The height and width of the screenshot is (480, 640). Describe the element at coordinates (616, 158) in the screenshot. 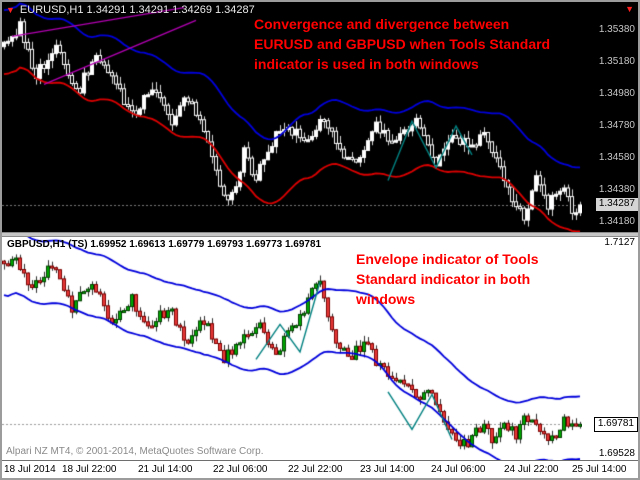

I see `price-tick-label: 1.34580` at that location.